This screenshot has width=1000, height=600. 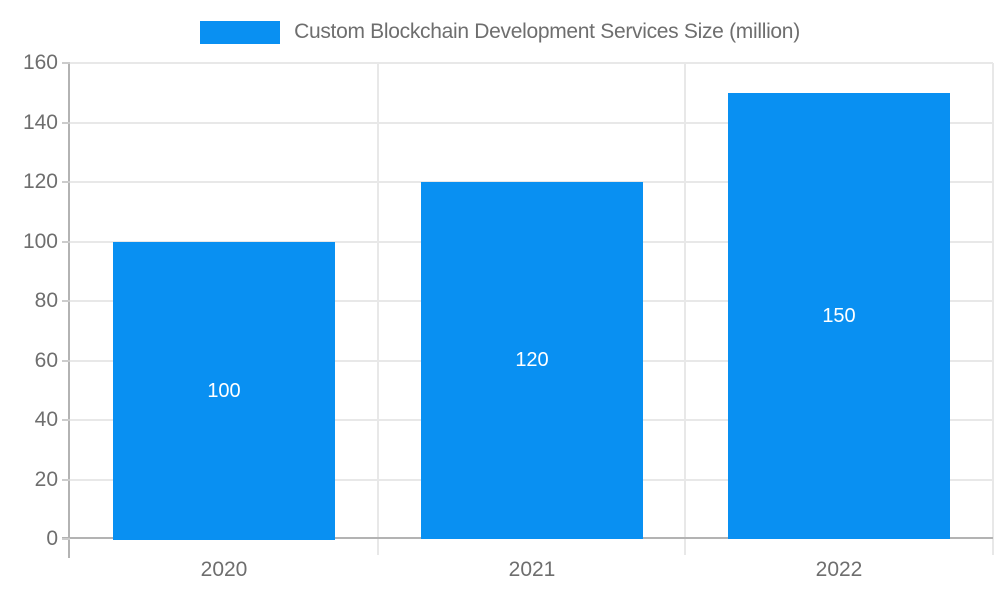 I want to click on bar: 120, so click(x=532, y=360).